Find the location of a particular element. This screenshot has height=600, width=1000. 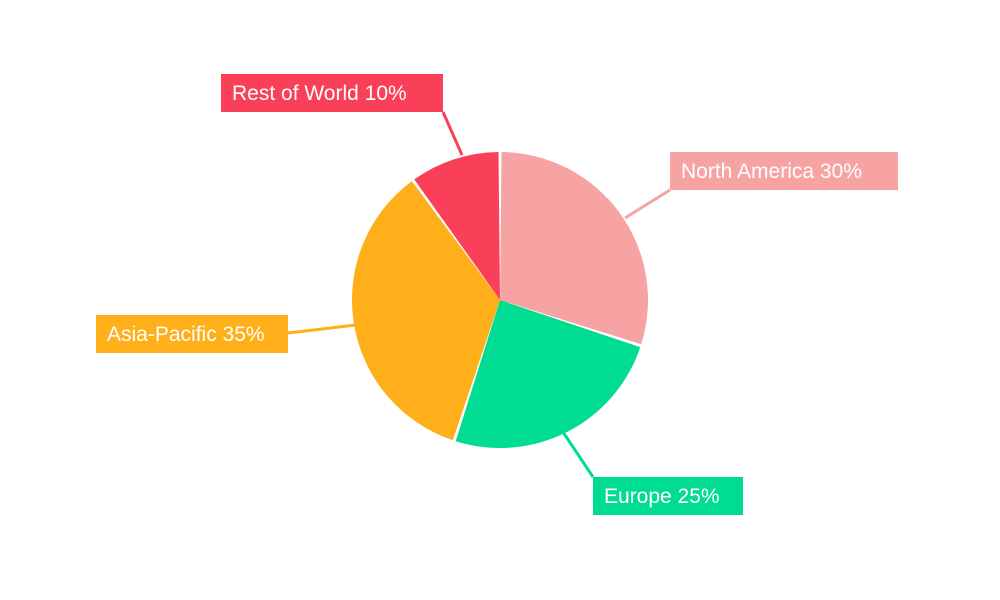

pie-slice-north-america is located at coordinates (574, 248).